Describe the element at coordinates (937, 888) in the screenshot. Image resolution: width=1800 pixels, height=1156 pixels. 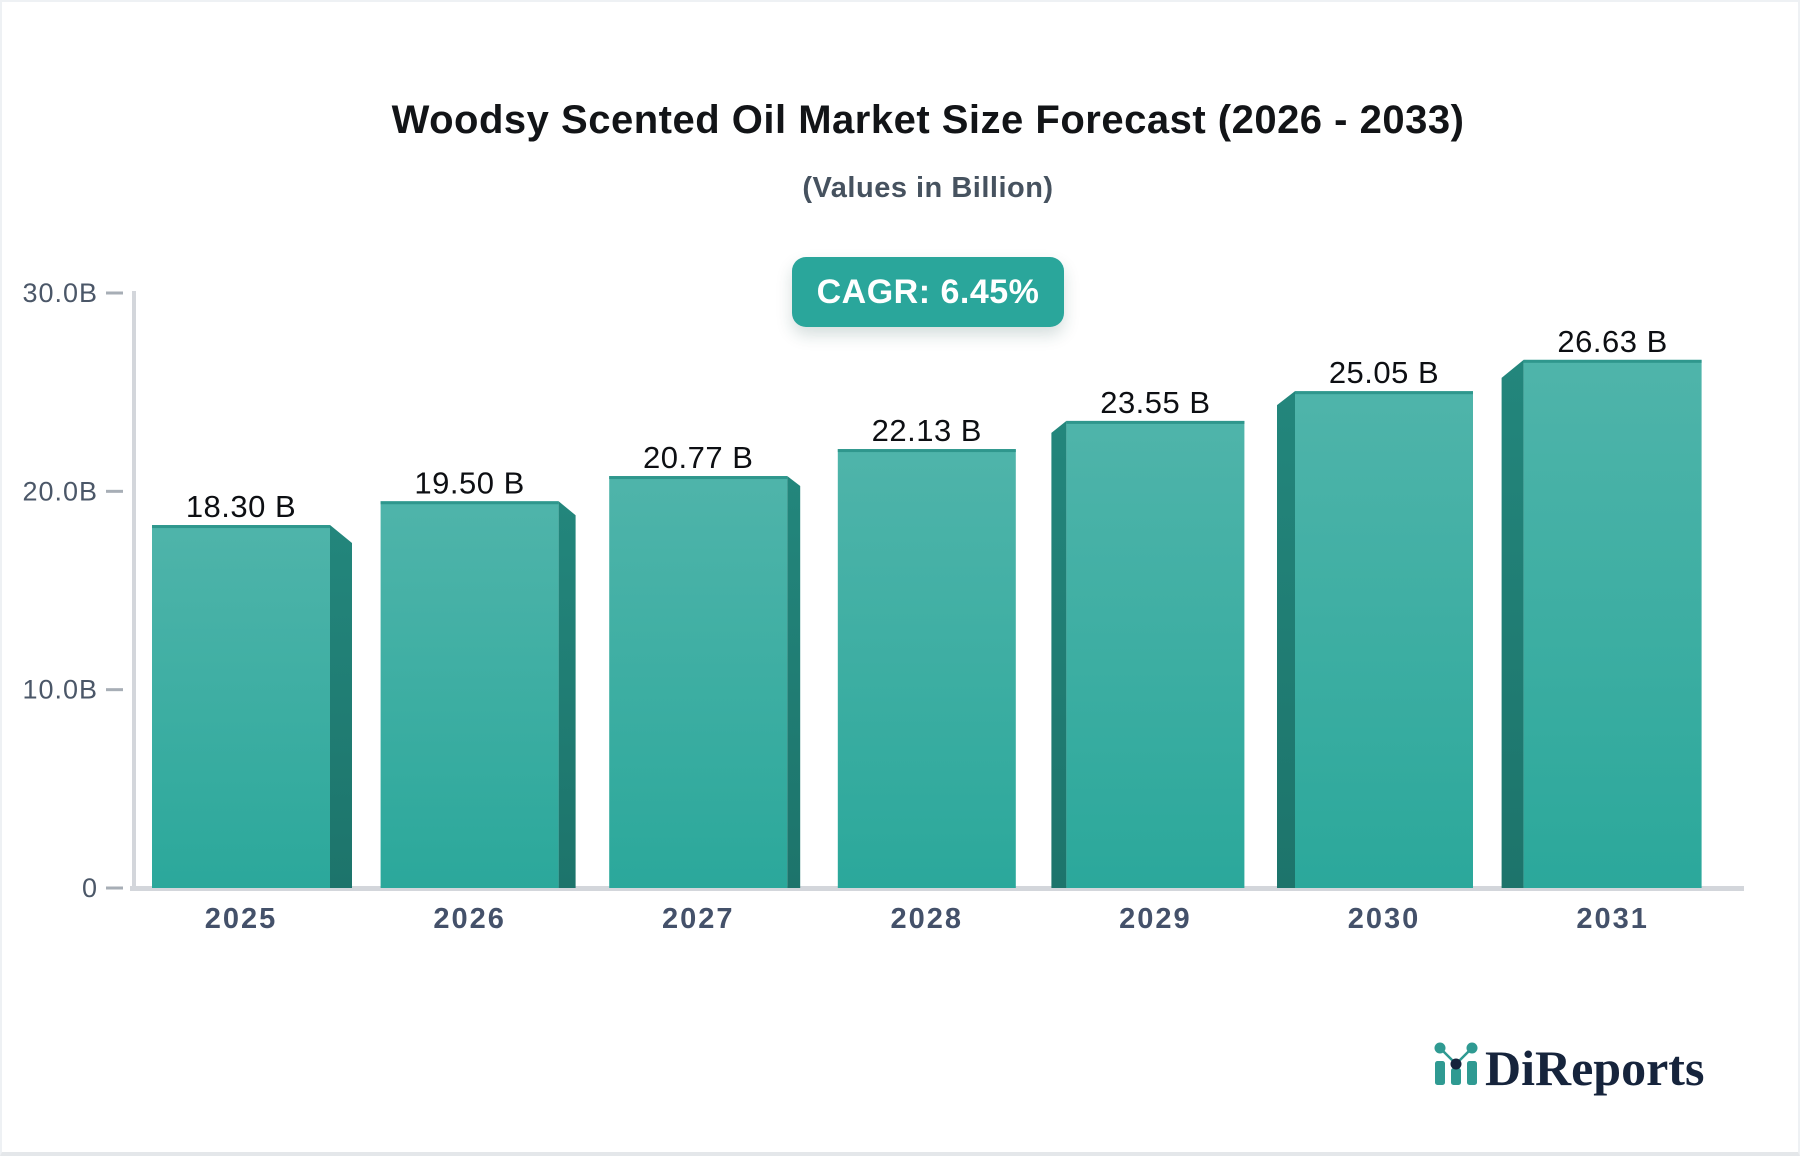
I see `x-axis-line` at that location.